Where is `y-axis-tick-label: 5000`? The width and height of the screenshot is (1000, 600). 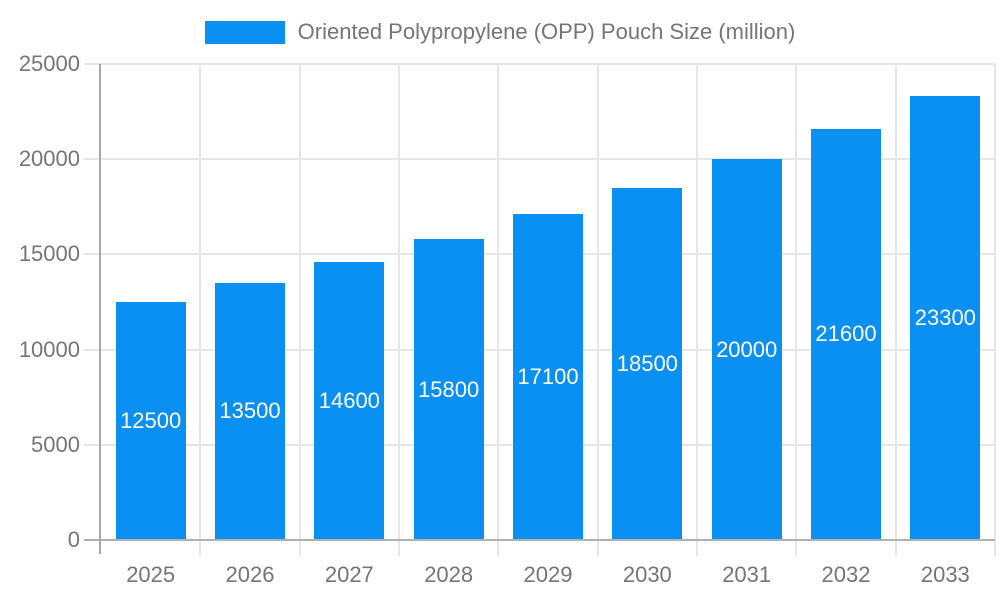 y-axis-tick-label: 5000 is located at coordinates (55, 444).